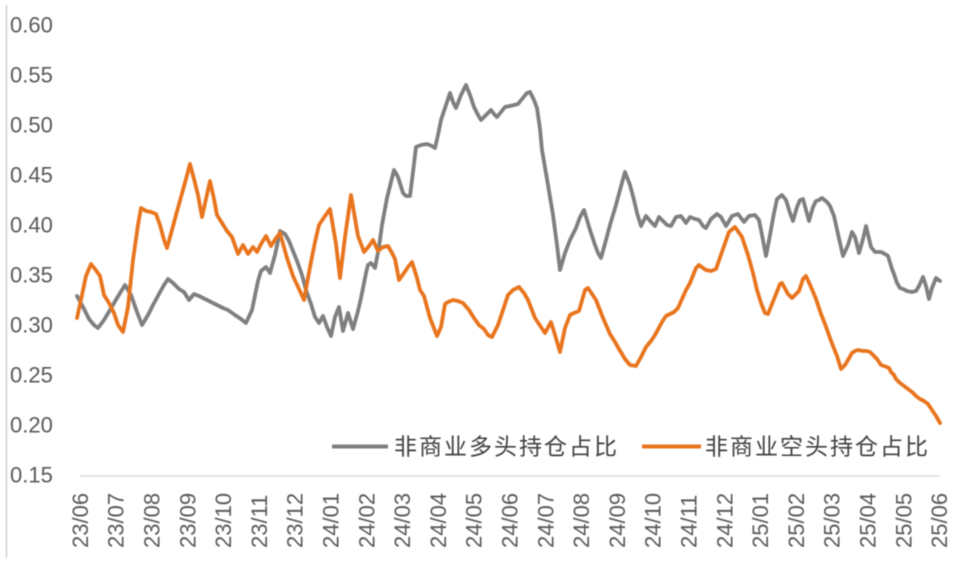 The image size is (970, 571). Describe the element at coordinates (653, 520) in the screenshot. I see `svg-text: 24/10` at that location.